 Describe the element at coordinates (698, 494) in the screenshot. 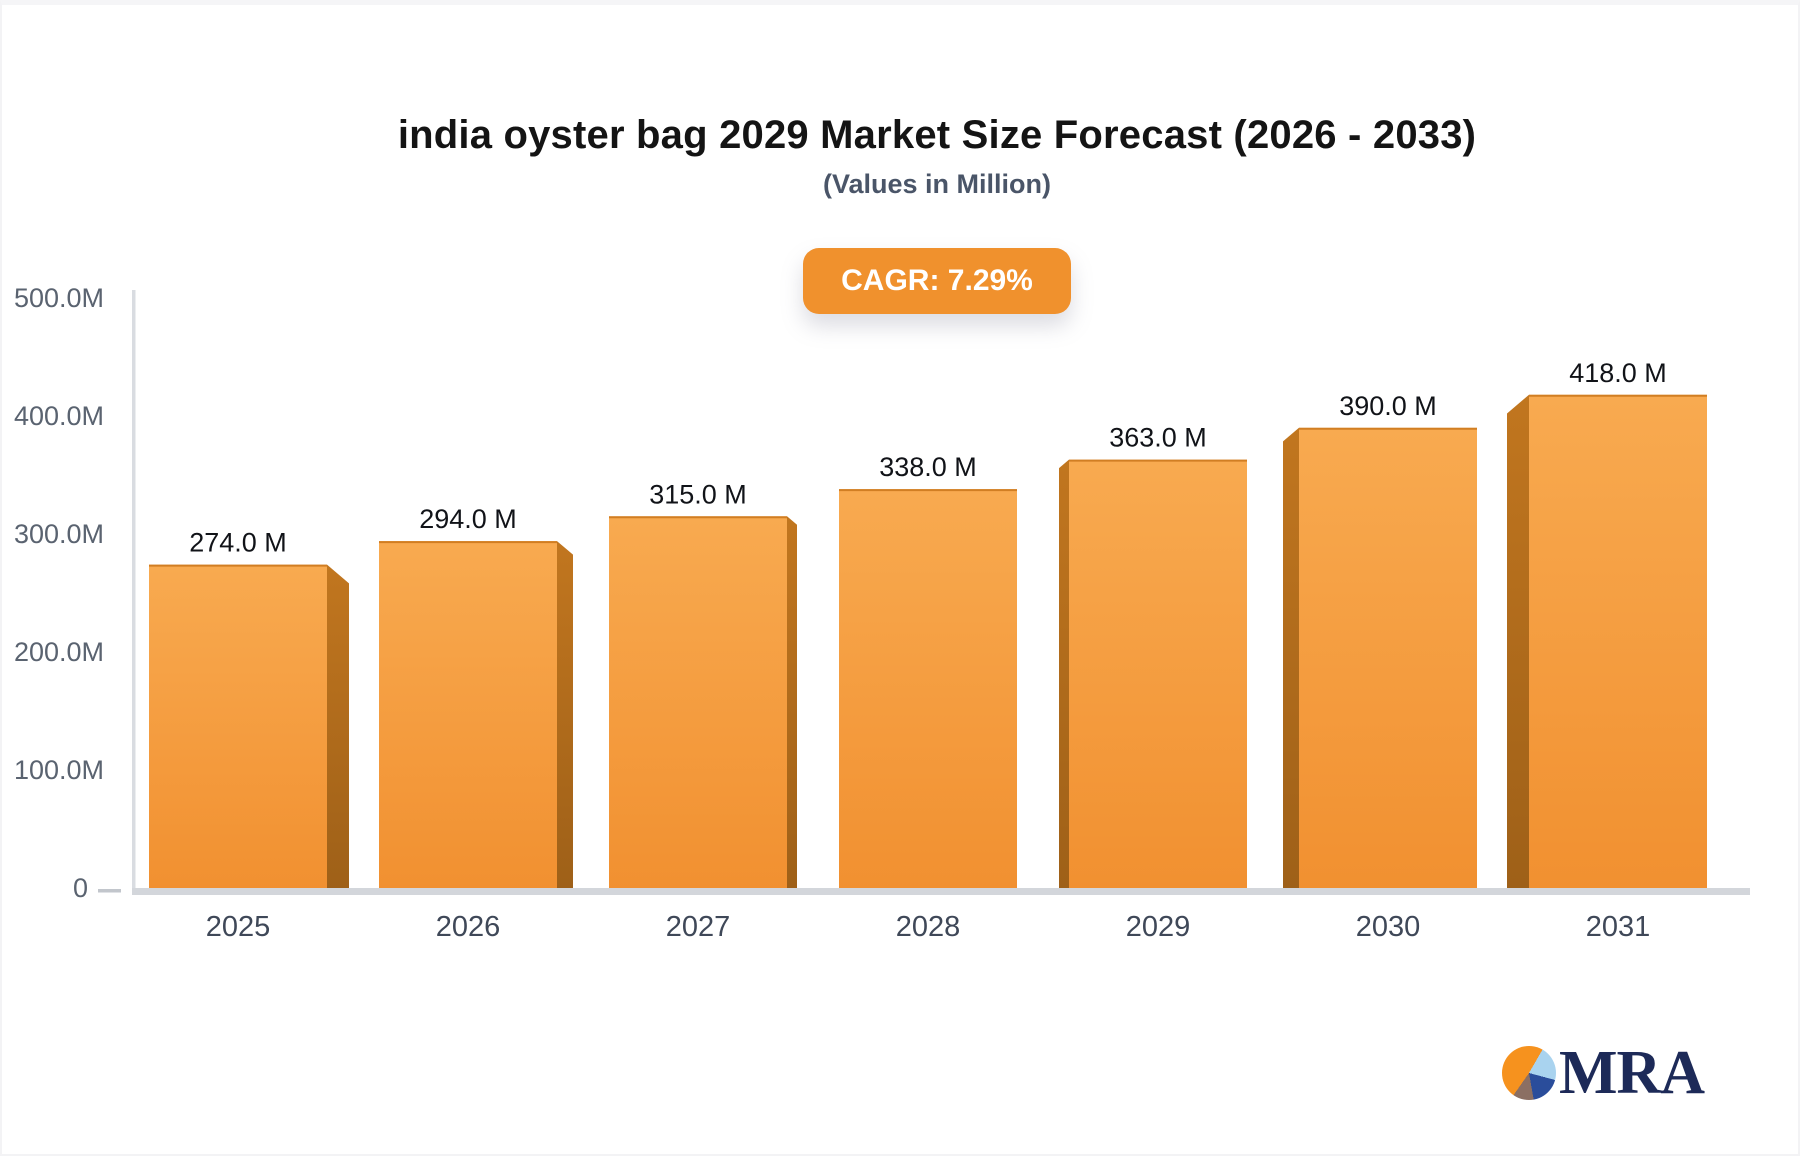

I see `bar-value-label: 315.0 M` at that location.